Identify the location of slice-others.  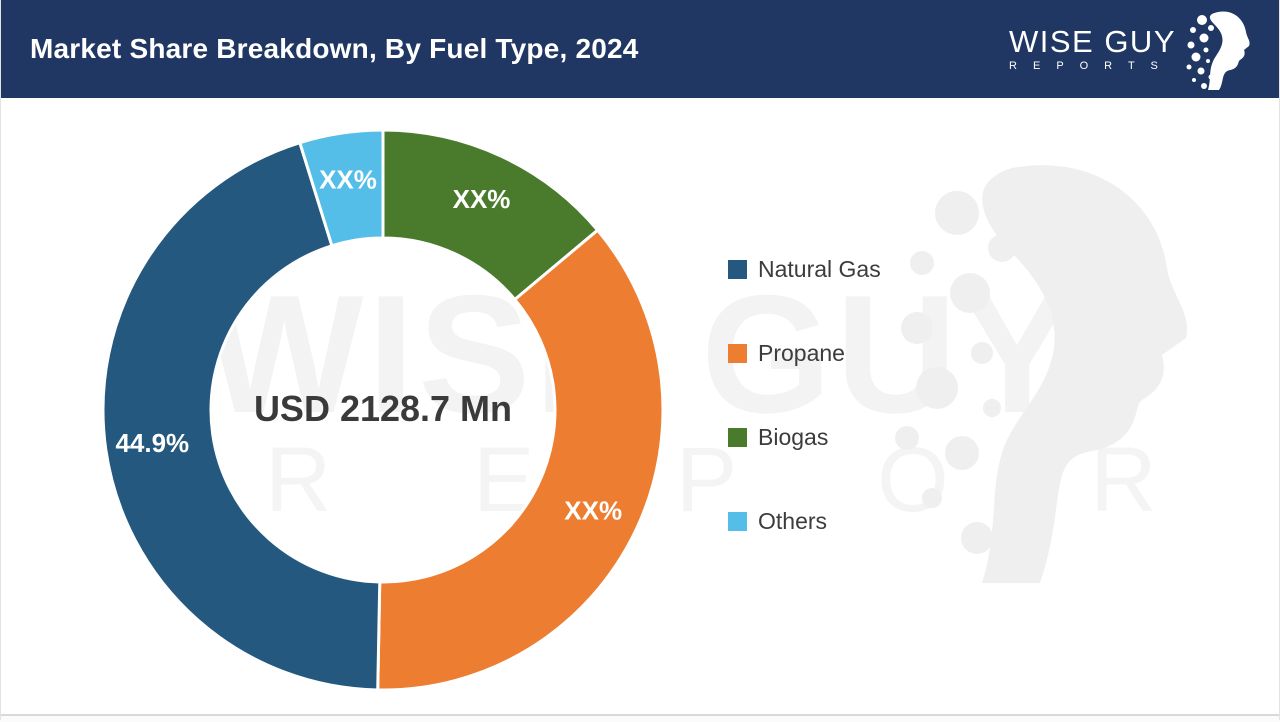
(341, 188).